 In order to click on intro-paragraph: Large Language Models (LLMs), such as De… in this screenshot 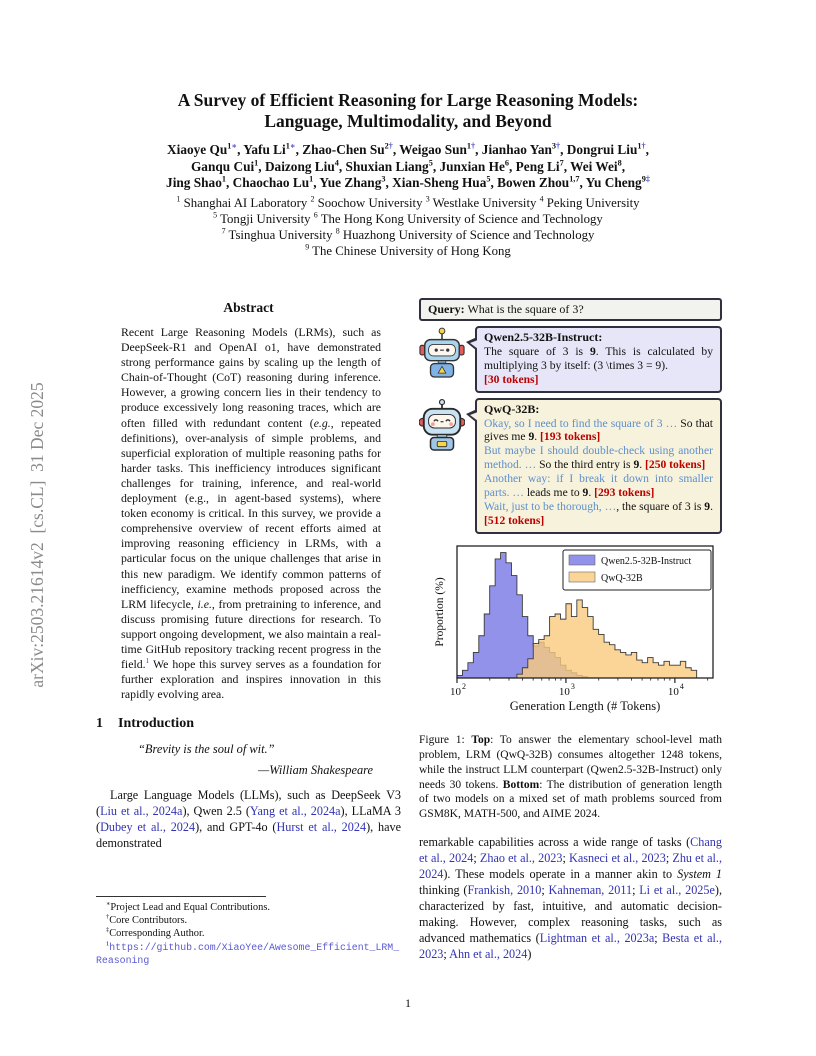, I will do `click(248, 819)`.